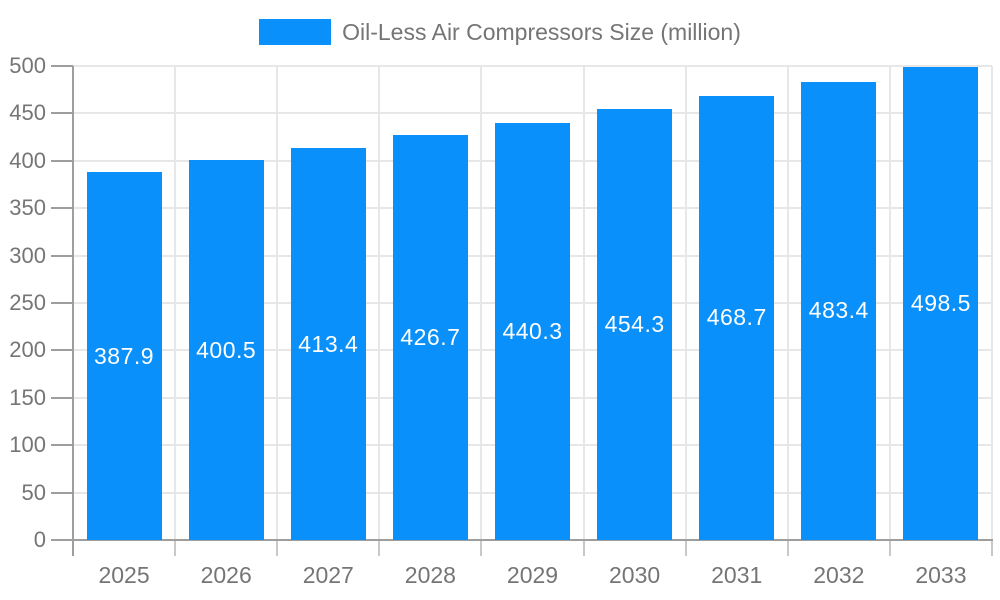 The width and height of the screenshot is (1000, 600). What do you see at coordinates (27, 113) in the screenshot?
I see `y-axis-label: 450` at bounding box center [27, 113].